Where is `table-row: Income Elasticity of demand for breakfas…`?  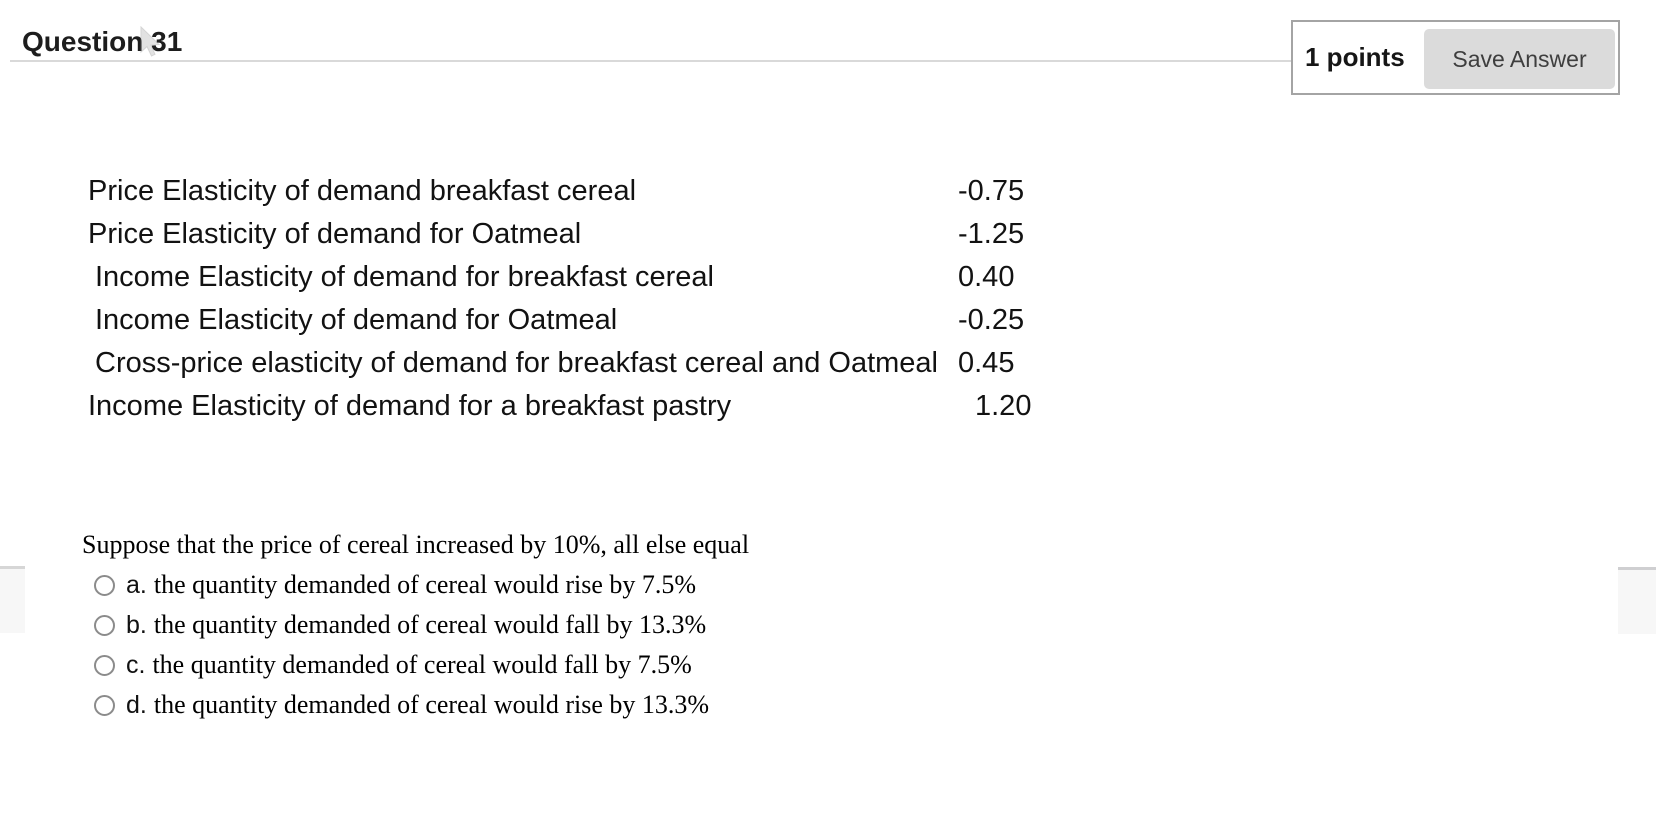 table-row: Income Elasticity of demand for breakfas… is located at coordinates (559, 277).